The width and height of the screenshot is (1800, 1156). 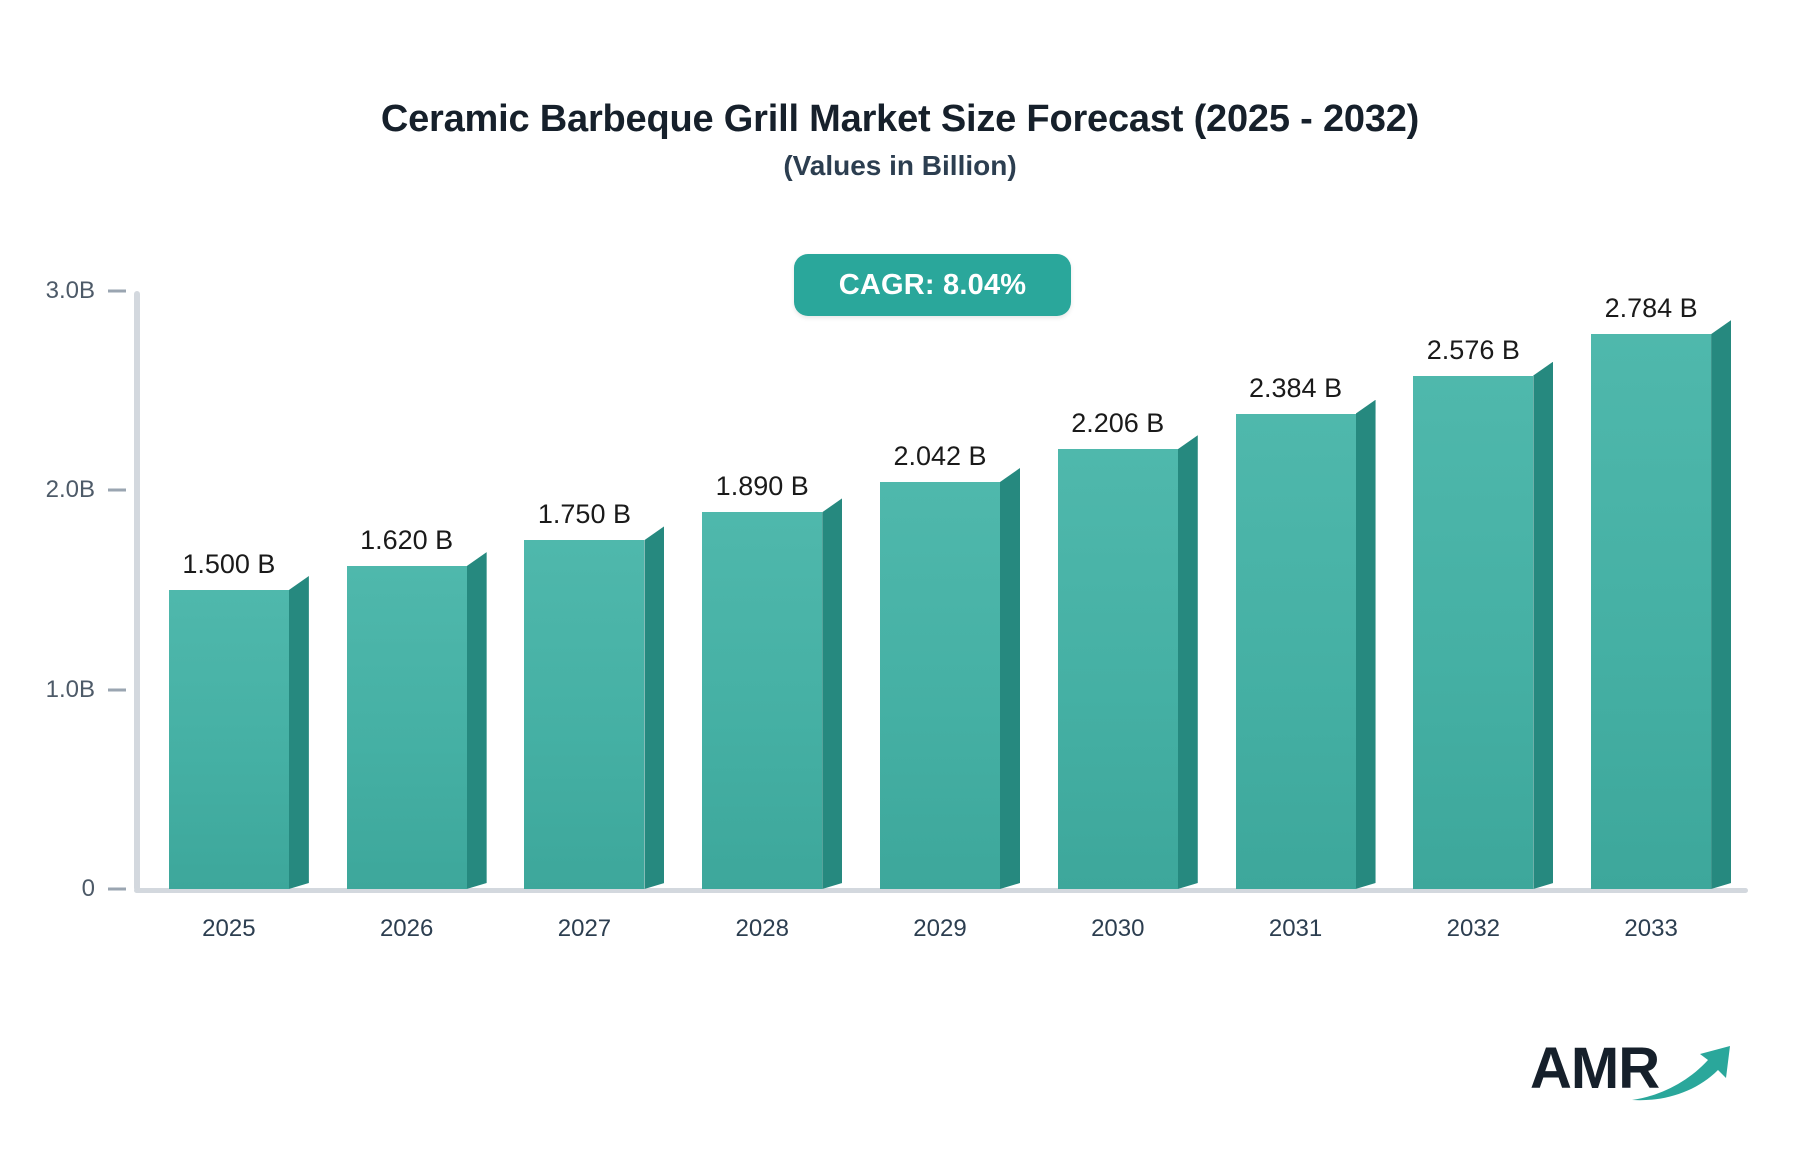 What do you see at coordinates (88, 888) in the screenshot?
I see `y-axis-tick-label: 0` at bounding box center [88, 888].